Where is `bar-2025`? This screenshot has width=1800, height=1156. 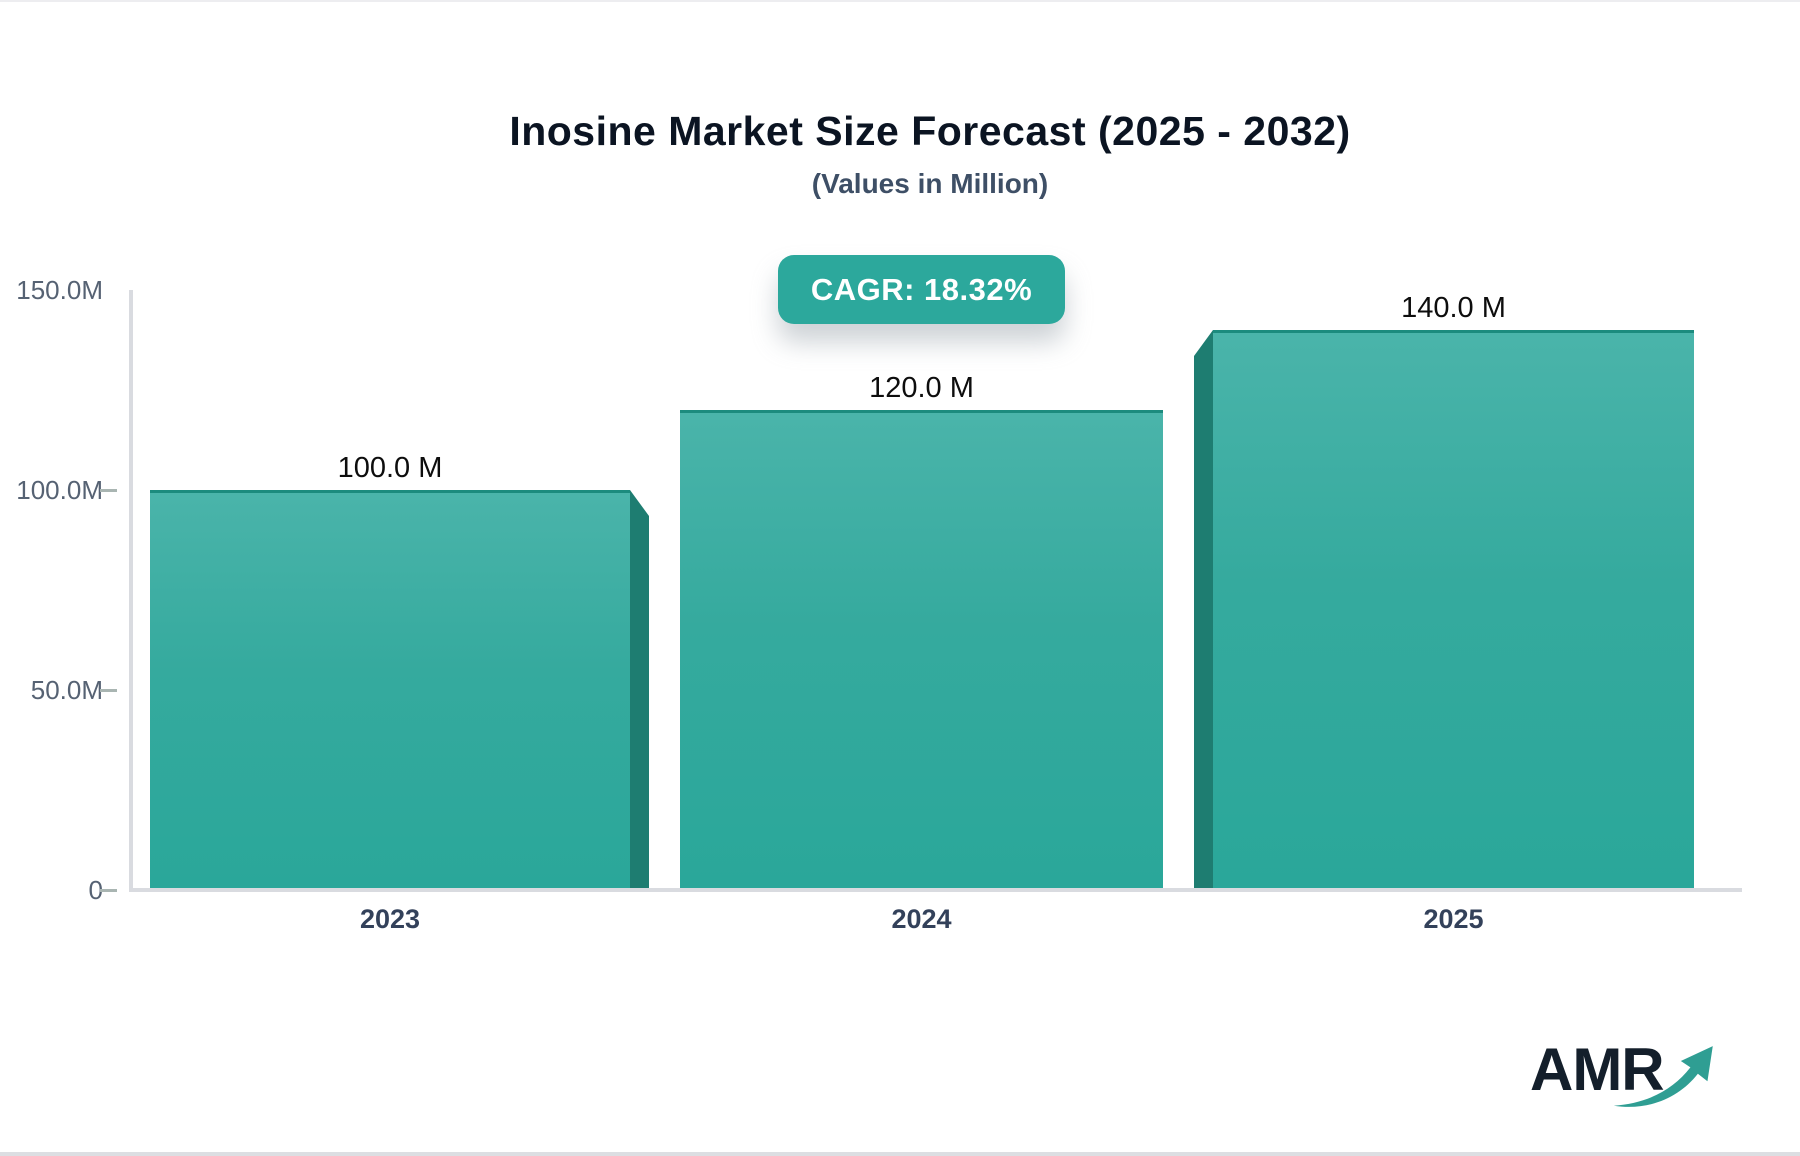 bar-2025 is located at coordinates (1453, 609).